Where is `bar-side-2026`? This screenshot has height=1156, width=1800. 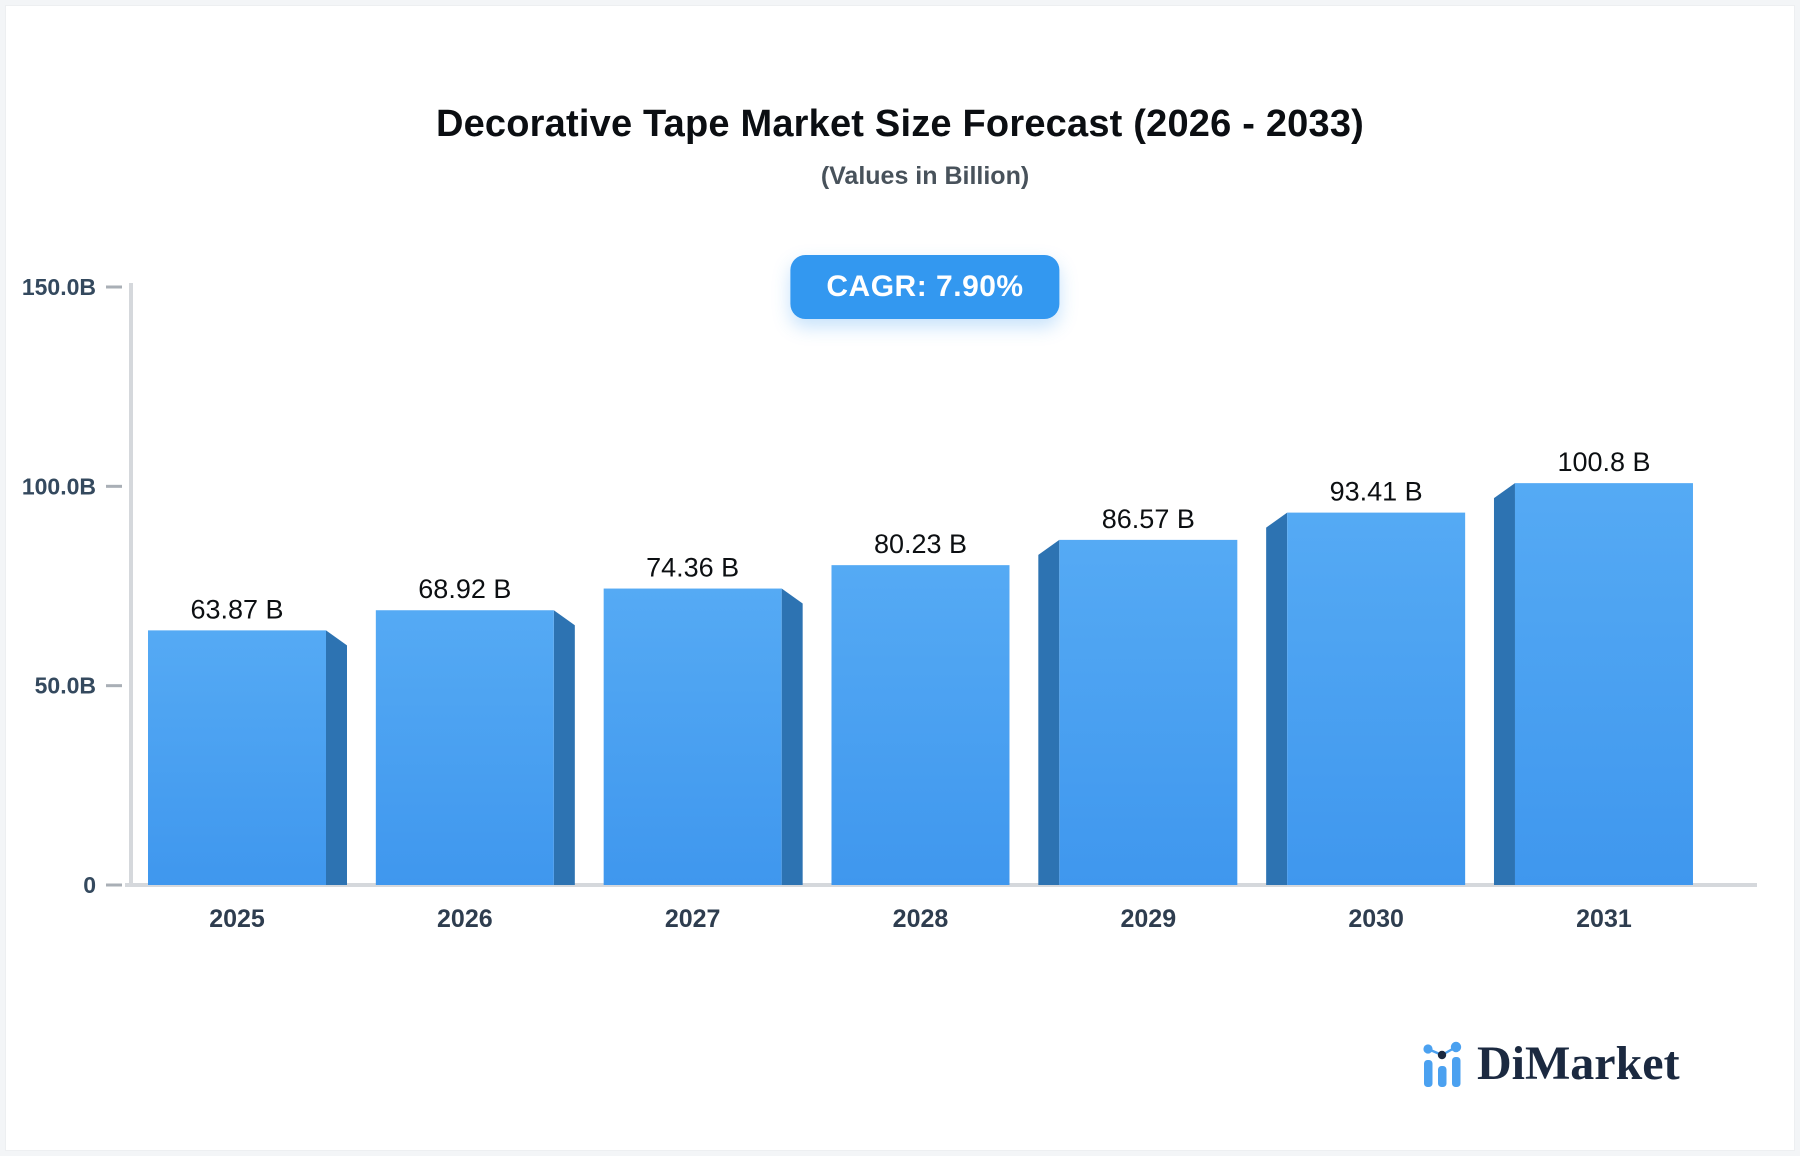
bar-side-2026 is located at coordinates (564, 747).